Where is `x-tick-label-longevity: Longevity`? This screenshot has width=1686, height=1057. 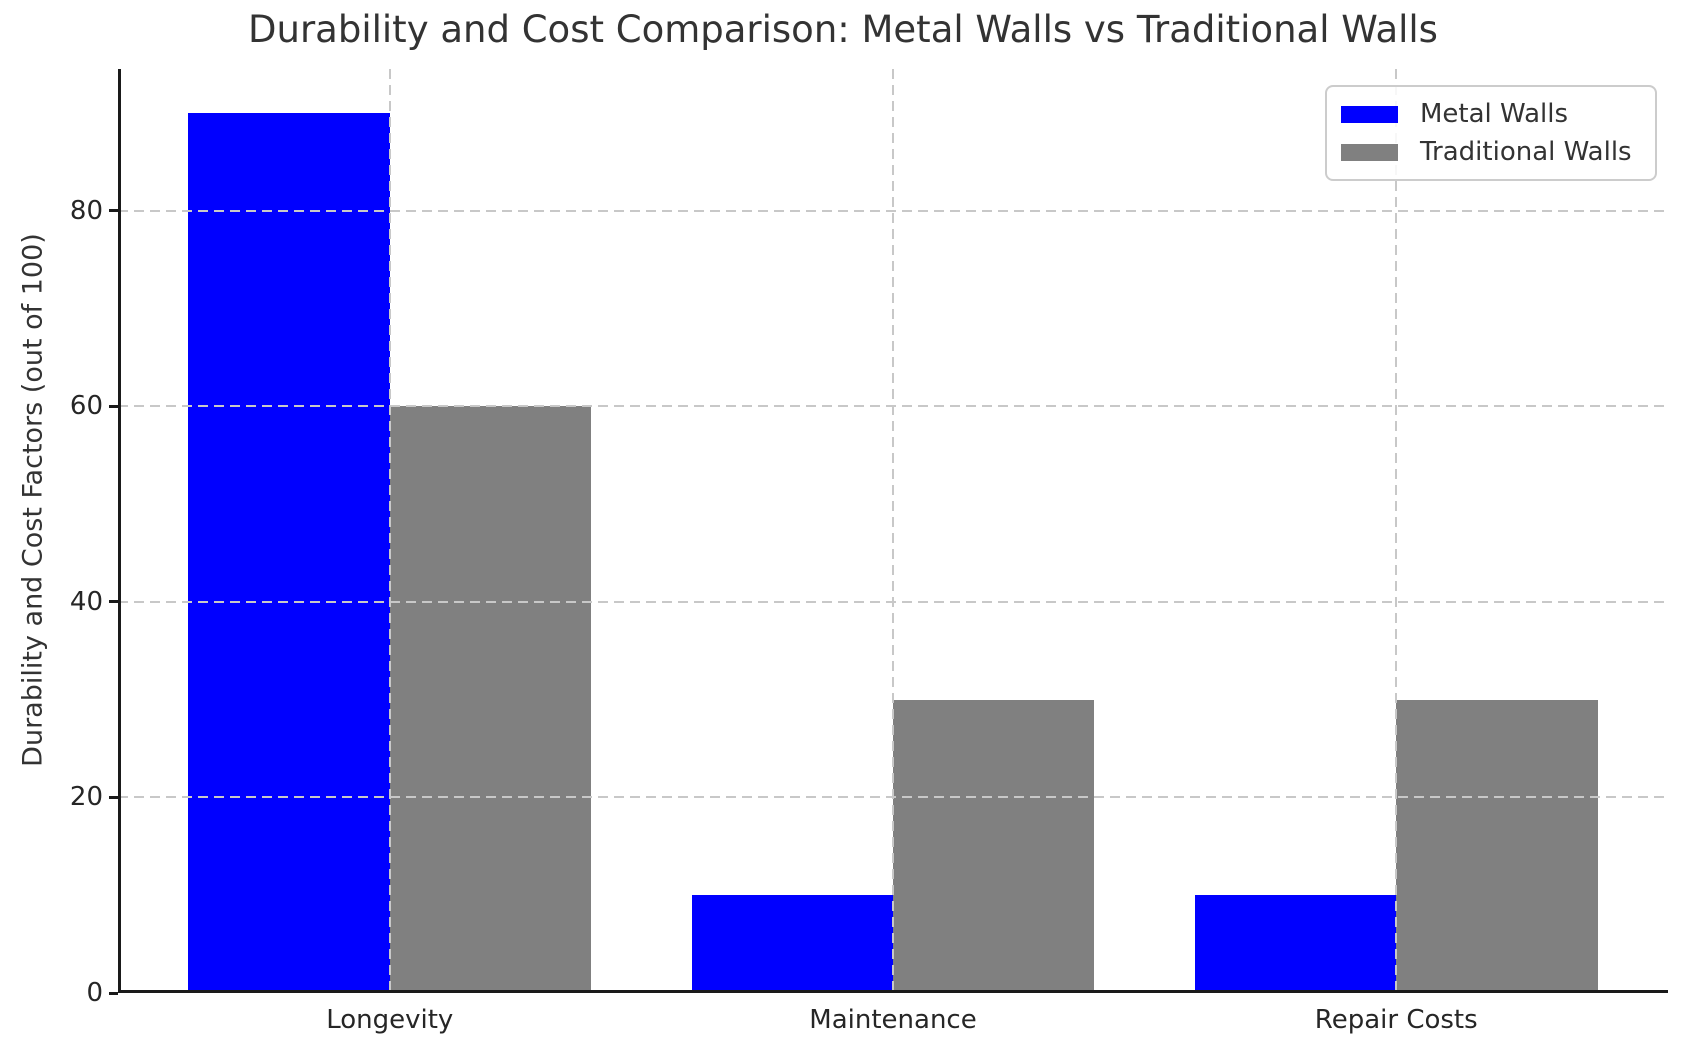 x-tick-label-longevity: Longevity is located at coordinates (390, 1020).